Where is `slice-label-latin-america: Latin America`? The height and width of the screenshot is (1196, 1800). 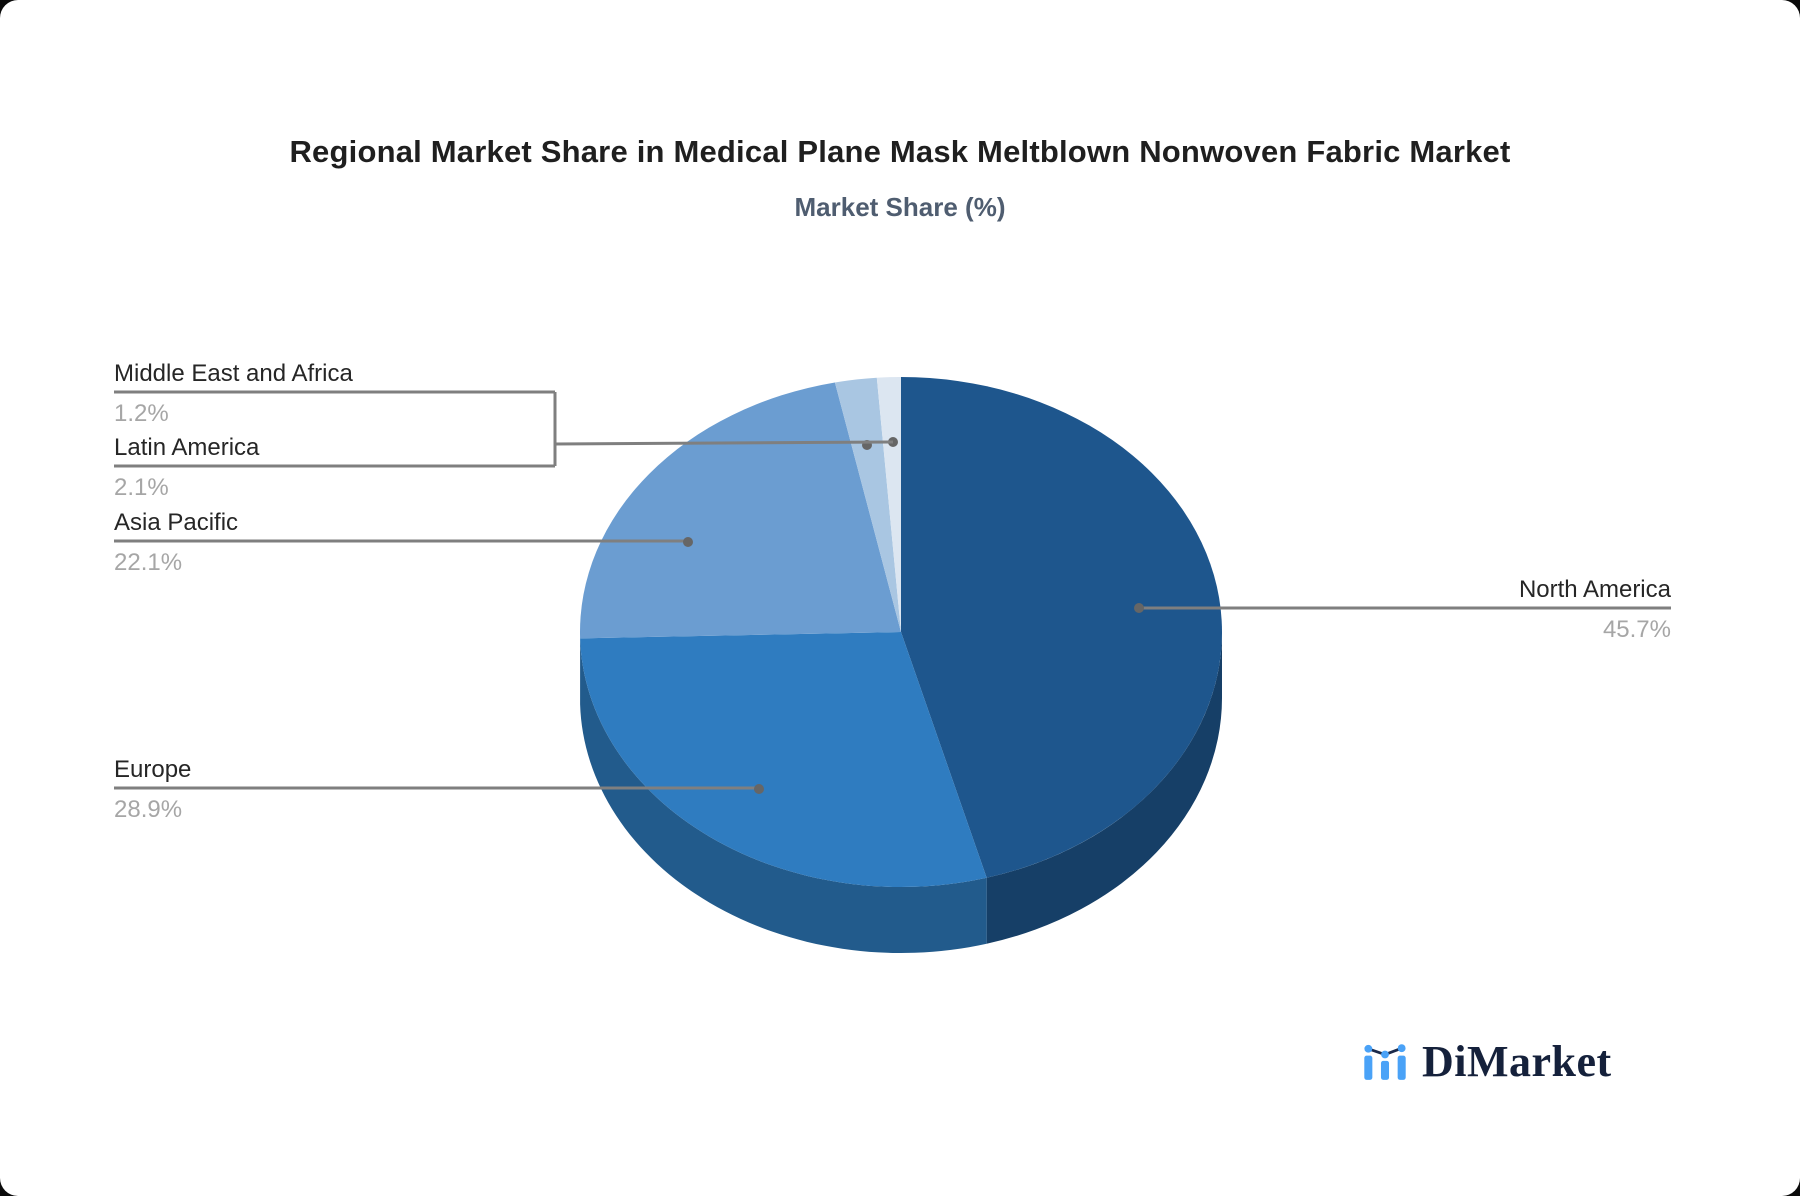
slice-label-latin-america: Latin America is located at coordinates (187, 447).